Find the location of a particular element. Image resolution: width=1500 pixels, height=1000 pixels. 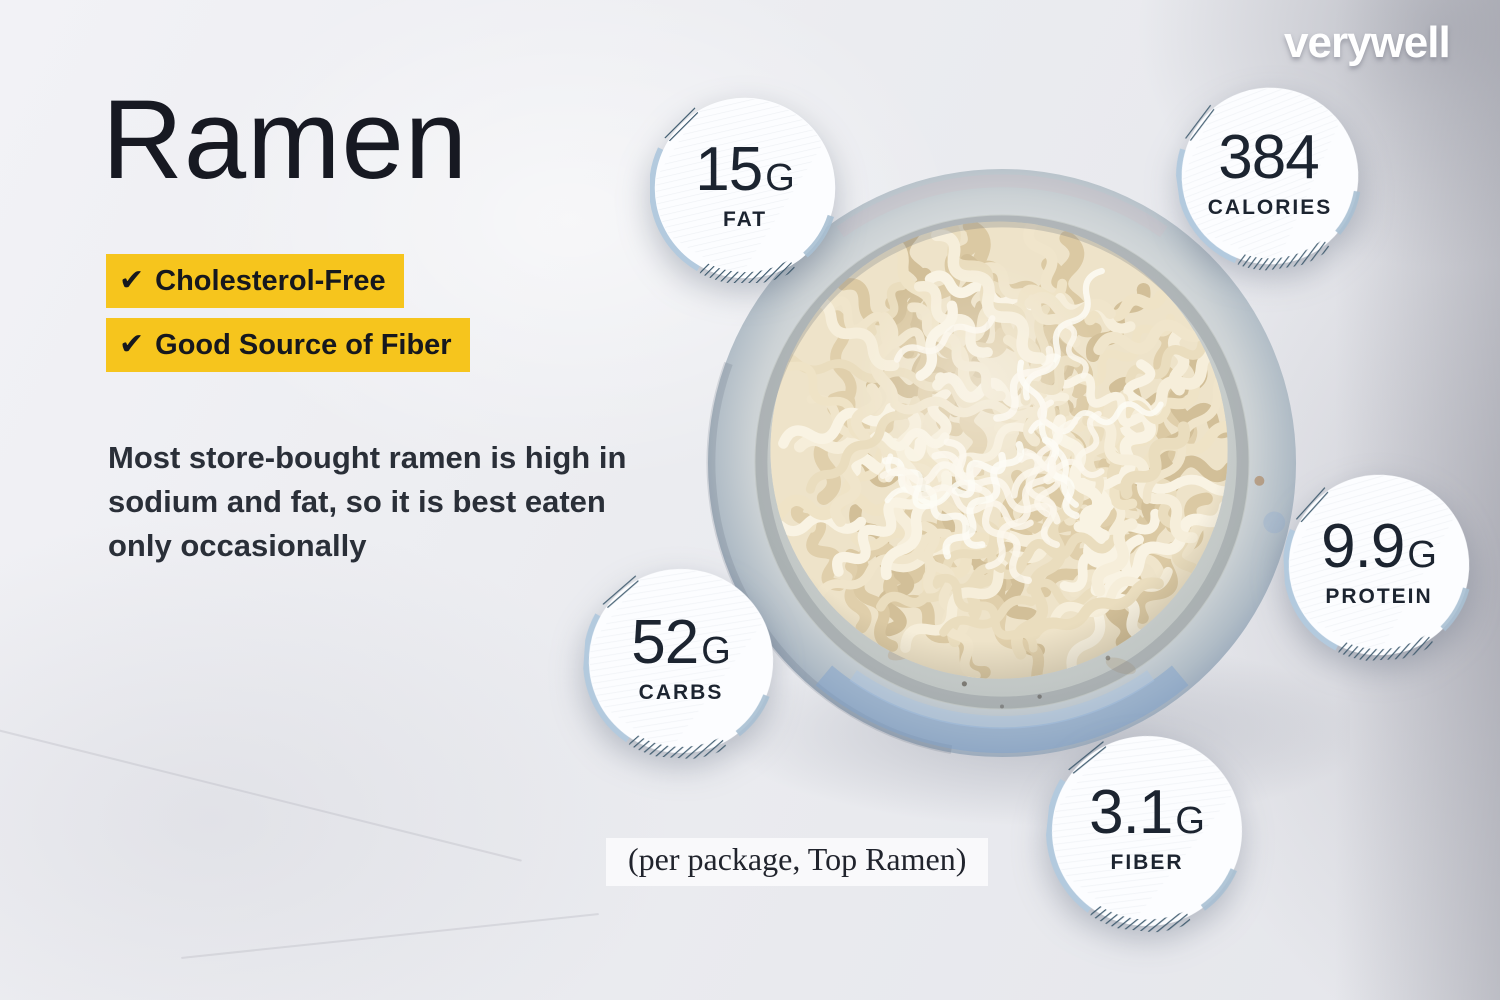

badge-value: 15 is located at coordinates (729, 169).